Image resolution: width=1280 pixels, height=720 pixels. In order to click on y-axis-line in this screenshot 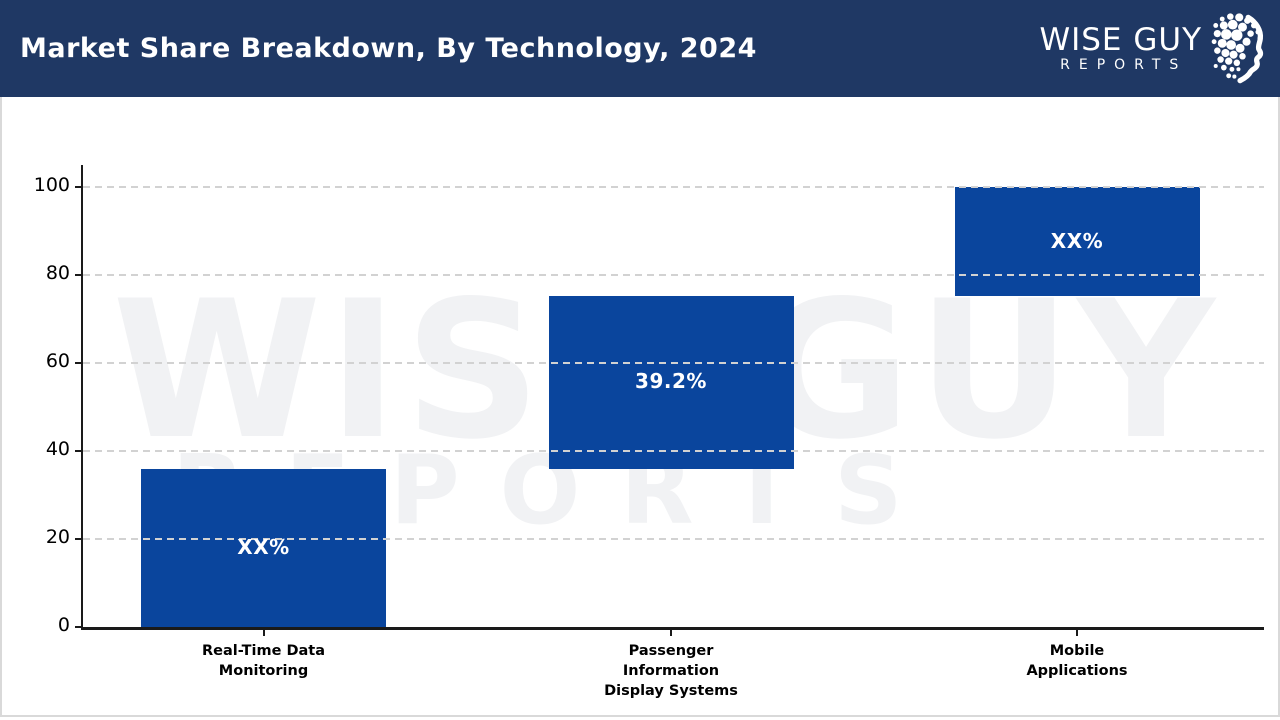, I will do `click(82, 397)`.